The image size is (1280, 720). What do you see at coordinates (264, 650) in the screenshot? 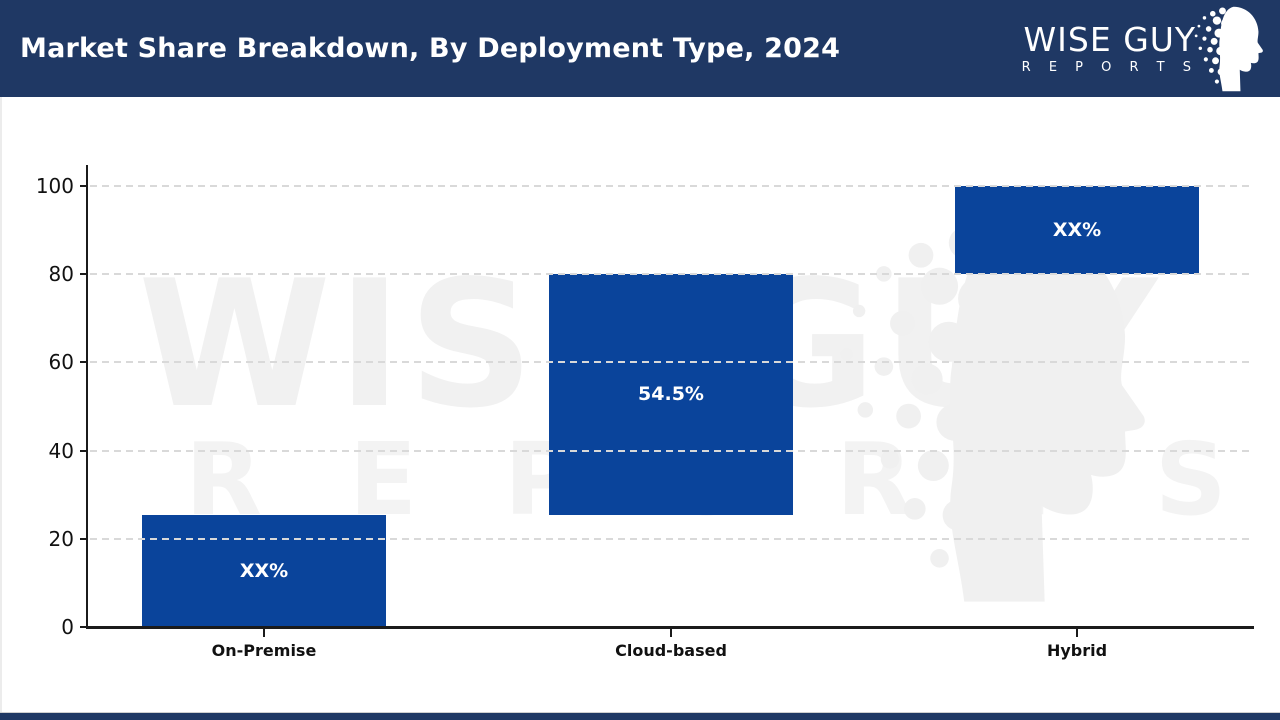
I see `x-category-label-on-premise: On-Premise` at bounding box center [264, 650].